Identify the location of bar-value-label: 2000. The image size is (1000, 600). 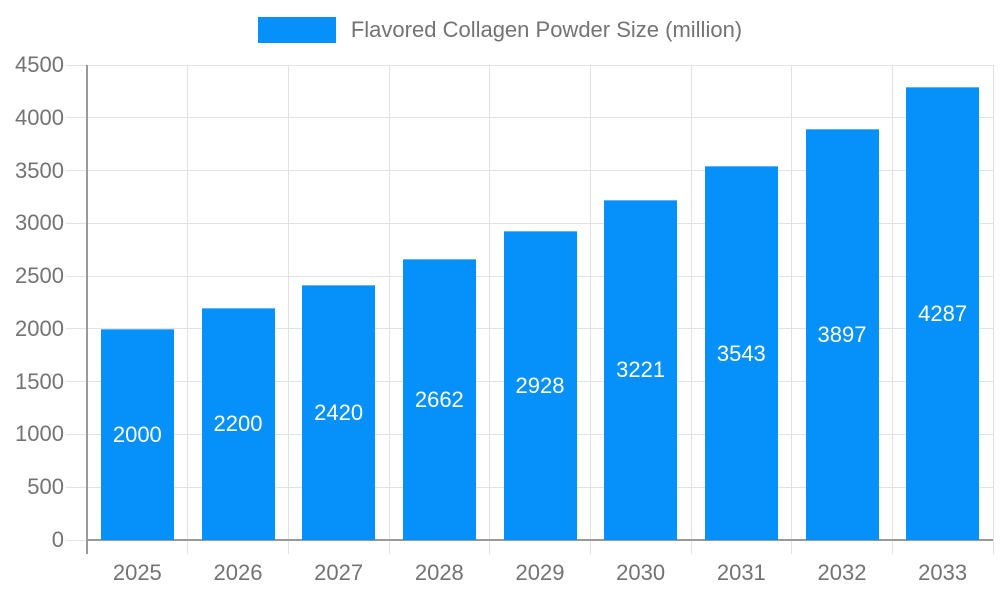
(137, 434).